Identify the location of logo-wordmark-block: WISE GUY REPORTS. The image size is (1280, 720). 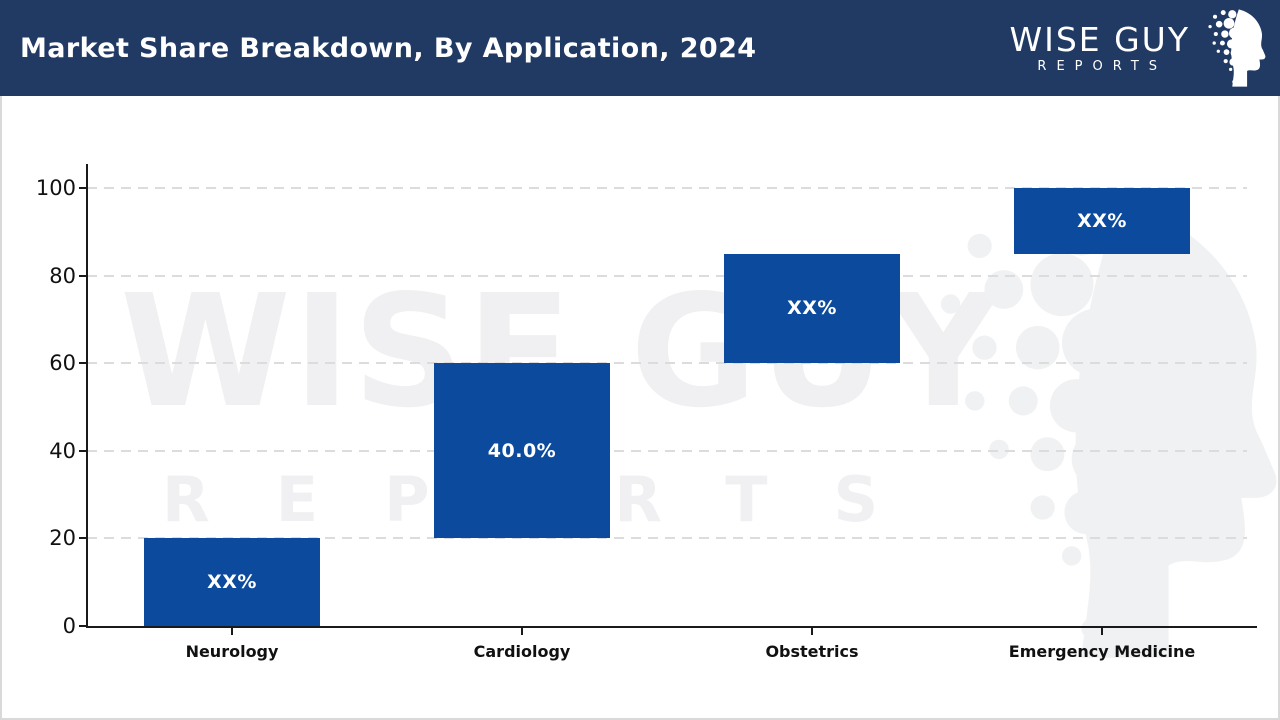
(1099, 48).